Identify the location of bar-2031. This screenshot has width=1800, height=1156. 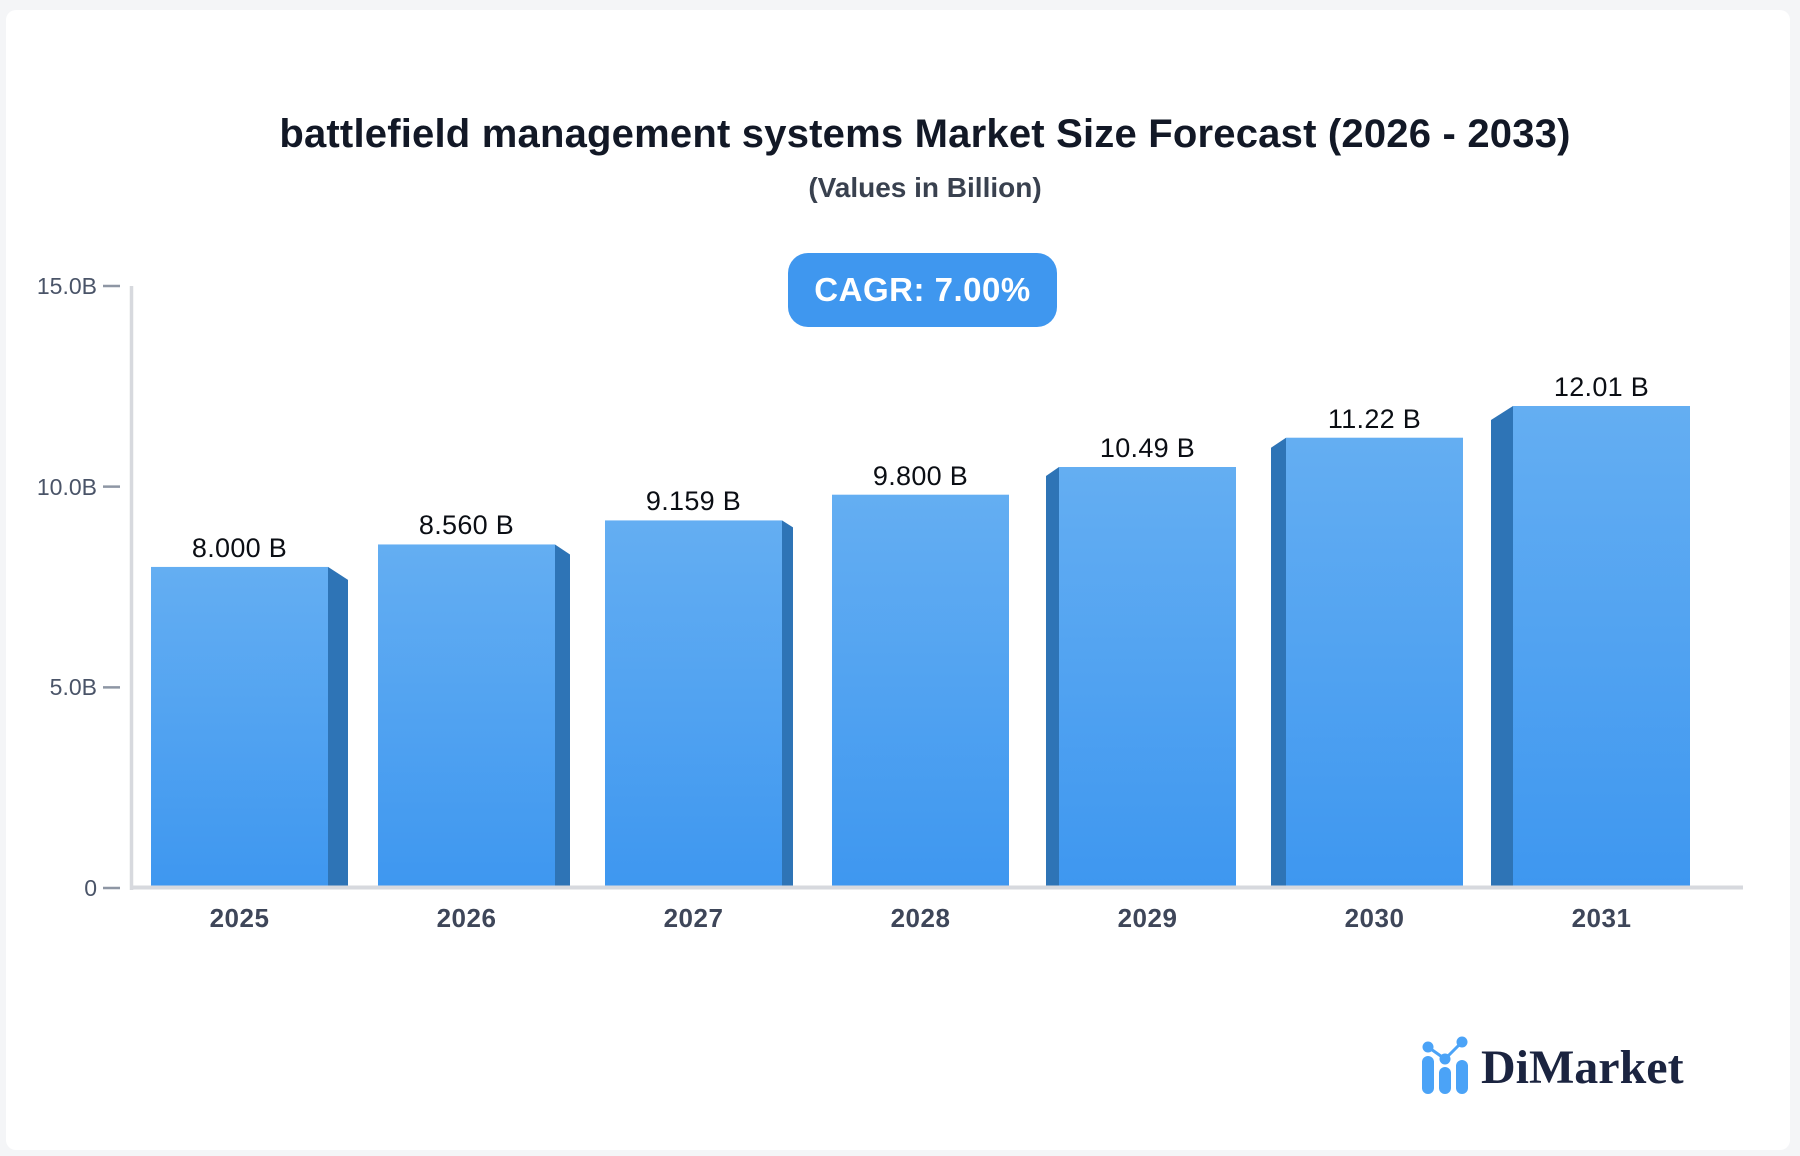
(1601, 646).